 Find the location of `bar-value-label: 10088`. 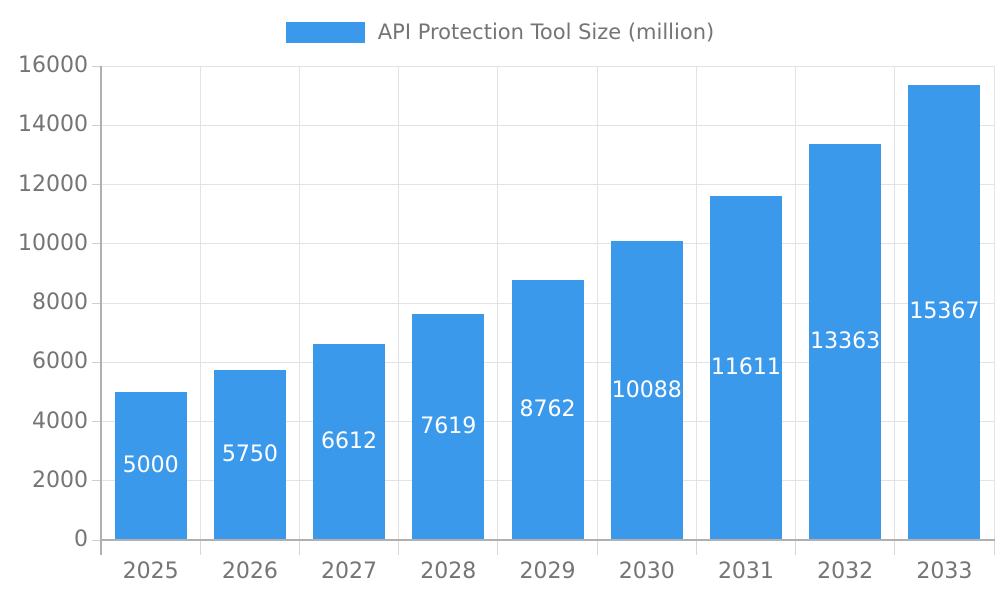

bar-value-label: 10088 is located at coordinates (646, 390).